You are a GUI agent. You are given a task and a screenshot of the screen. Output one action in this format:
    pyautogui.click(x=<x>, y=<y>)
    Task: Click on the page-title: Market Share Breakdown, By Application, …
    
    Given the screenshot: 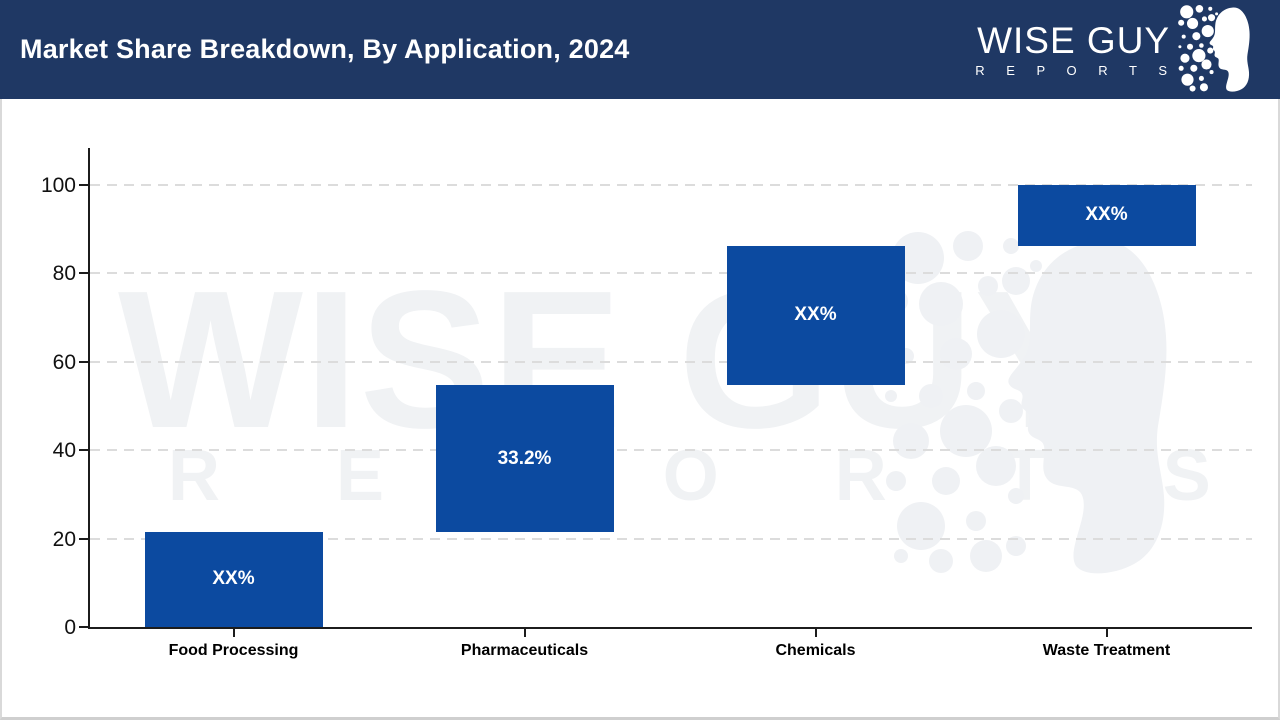 What is the action you would take?
    pyautogui.click(x=325, y=49)
    